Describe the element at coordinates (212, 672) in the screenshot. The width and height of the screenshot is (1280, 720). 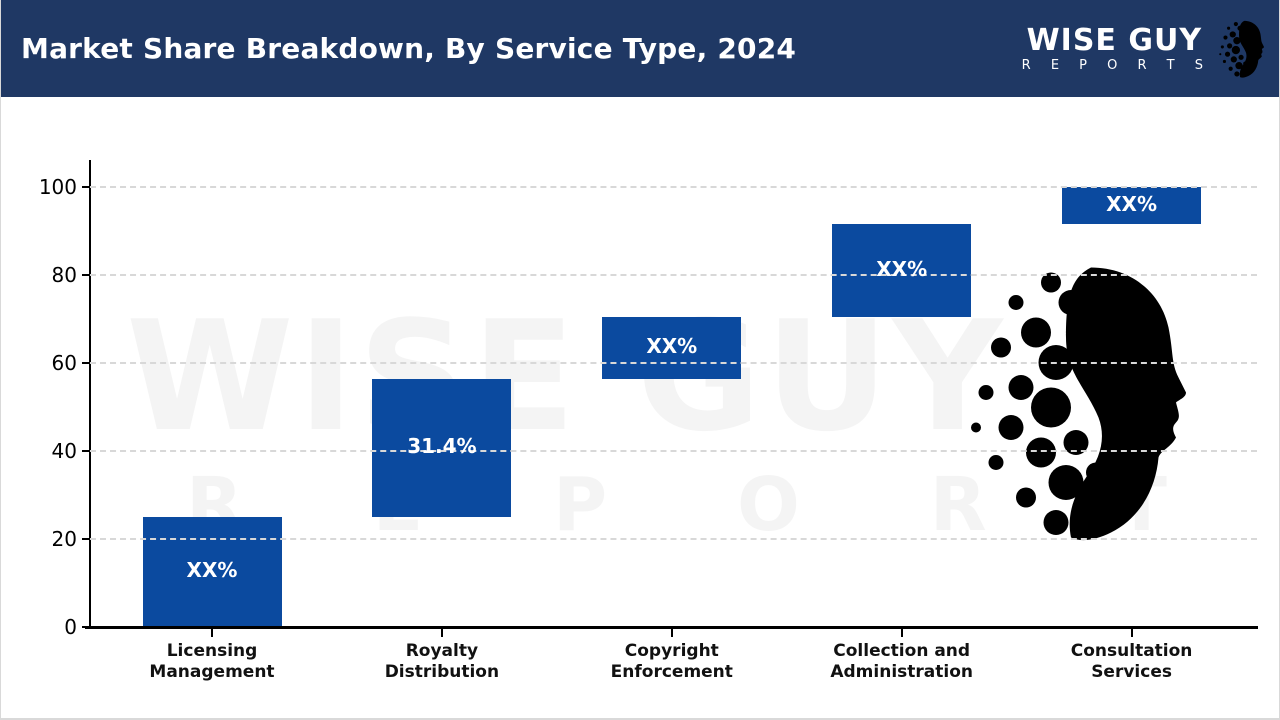
I see `x-category-label-line: Management` at that location.